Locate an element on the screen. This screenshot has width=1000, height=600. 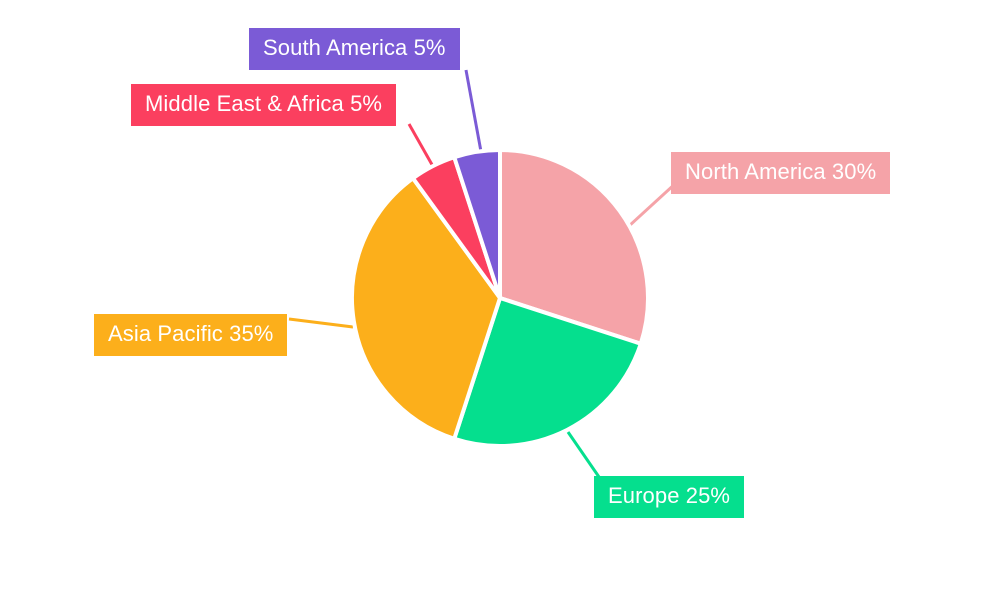
leader-line-europe is located at coordinates (583, 454).